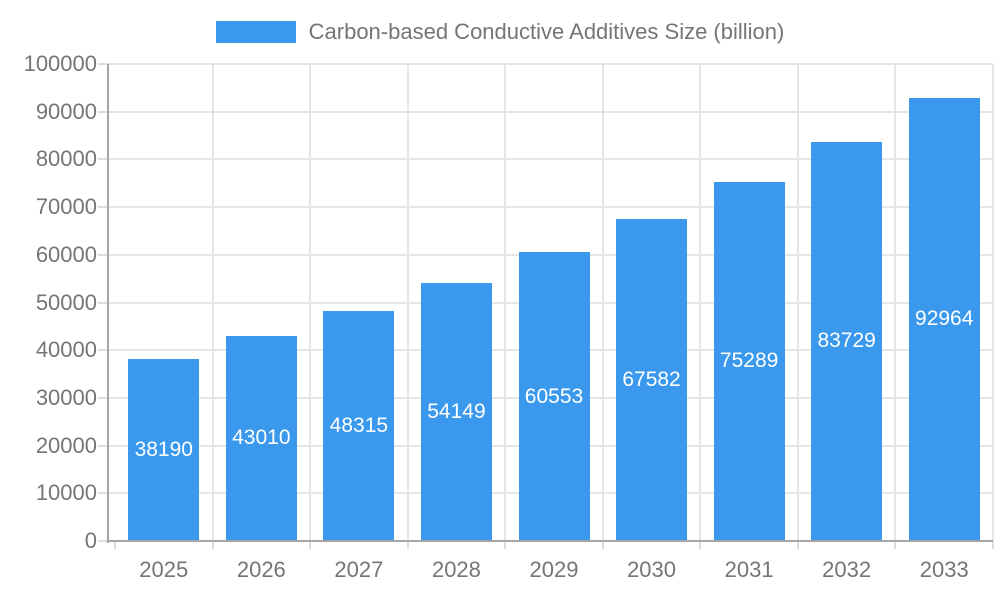 Image resolution: width=1000 pixels, height=600 pixels. I want to click on bar: 38190, so click(164, 449).